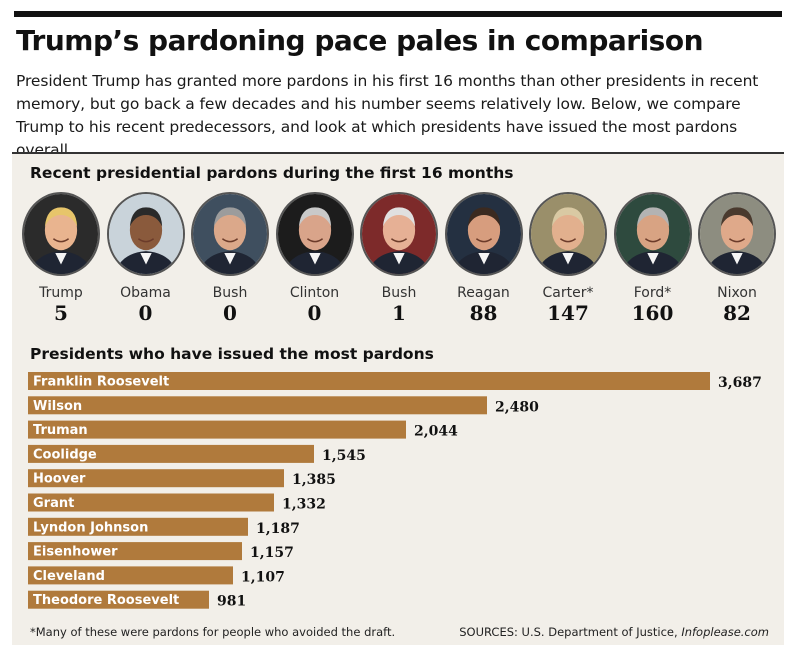 The image size is (799, 653). I want to click on president-1: Obama 0, so click(146, 258).